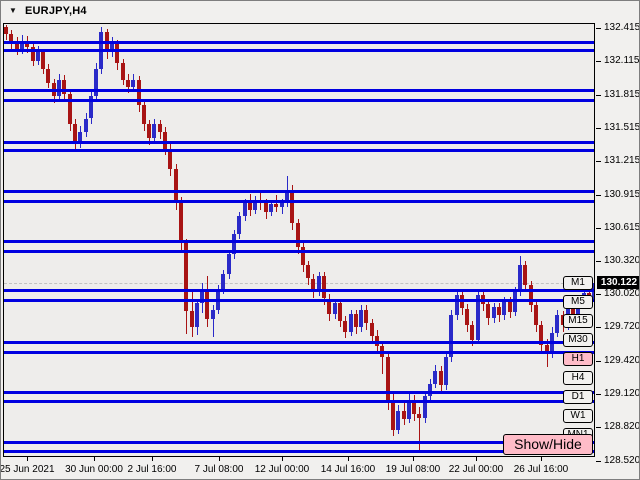 The height and width of the screenshot is (480, 640). Describe the element at coordinates (282, 469) in the screenshot. I see `time-axis-label: 12 Jul 00:00` at that location.